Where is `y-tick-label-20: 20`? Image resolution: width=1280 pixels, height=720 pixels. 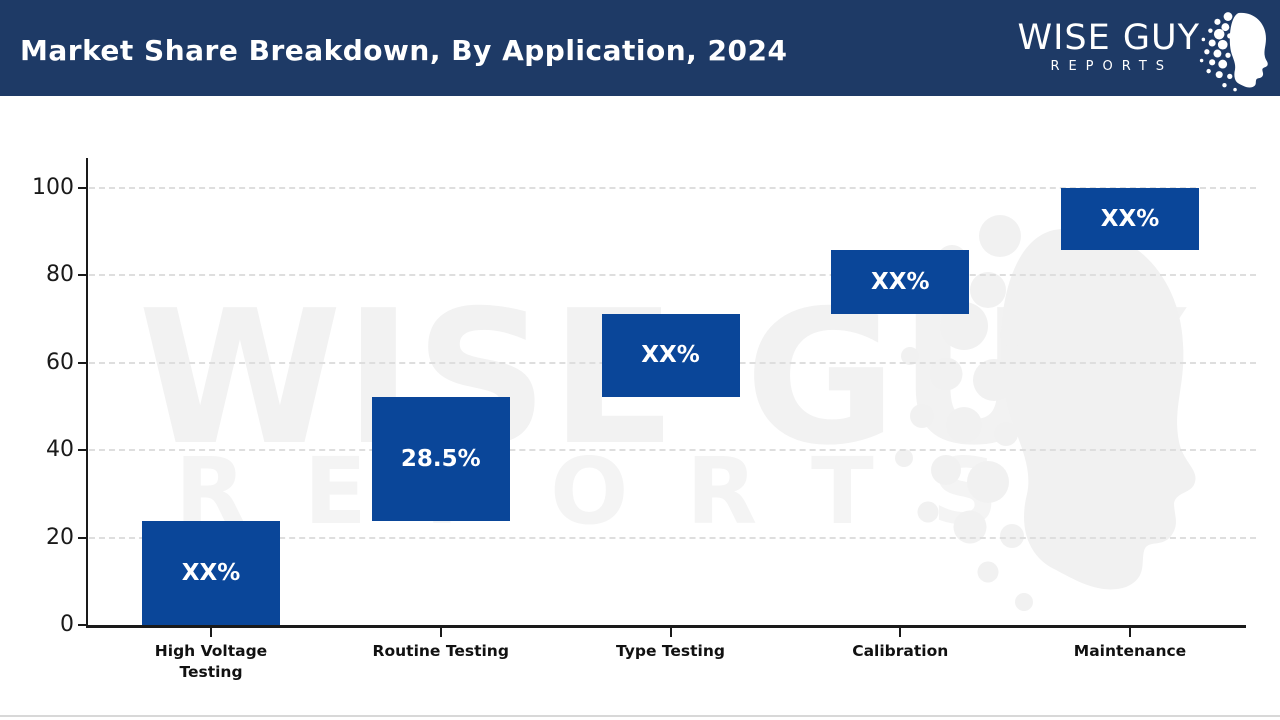
y-tick-label-20: 20 is located at coordinates (60, 537).